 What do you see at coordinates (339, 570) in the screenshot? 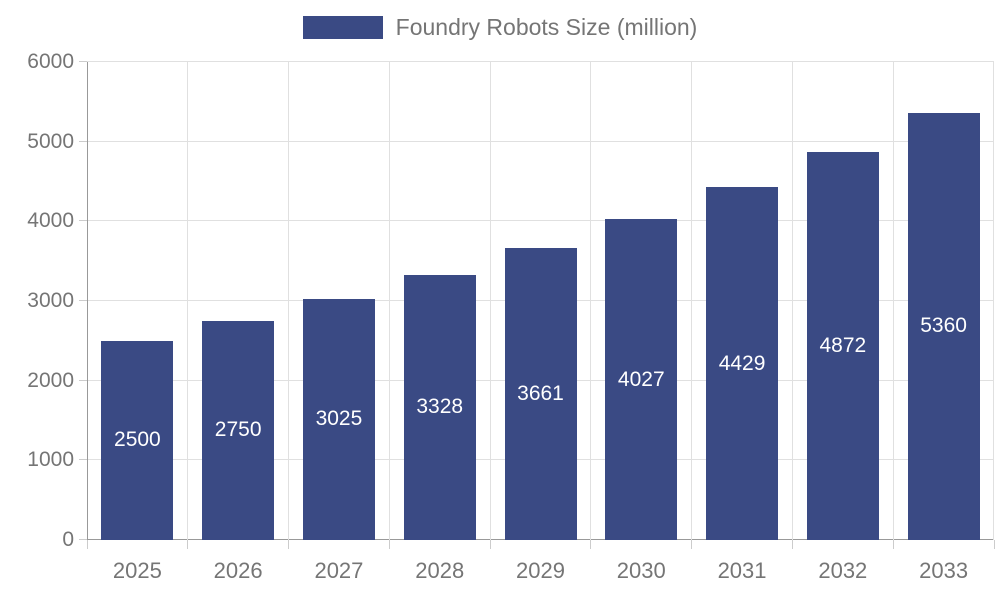
I see `x-tick-label: 2027` at bounding box center [339, 570].